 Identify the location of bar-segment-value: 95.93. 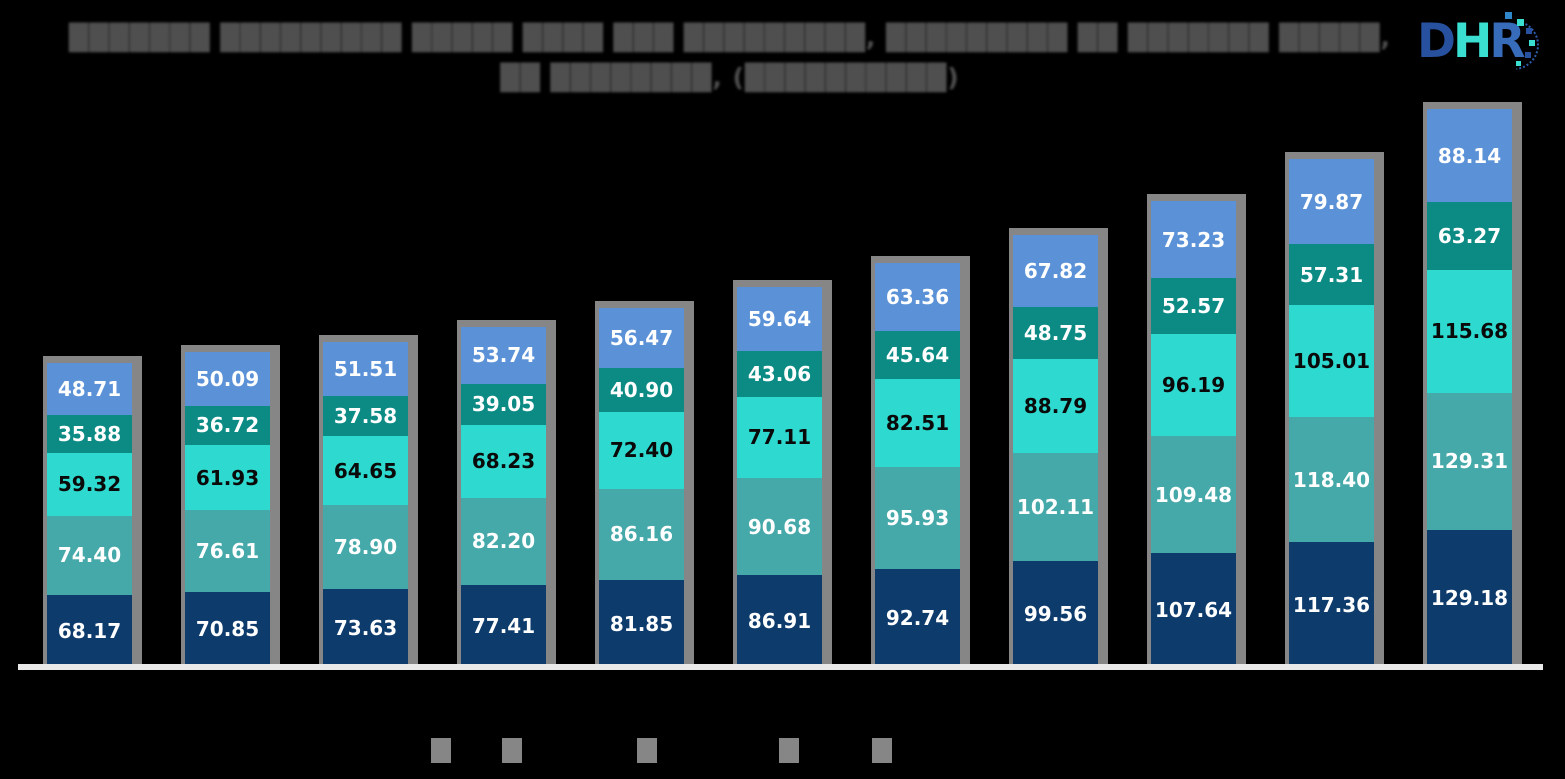
(917, 517).